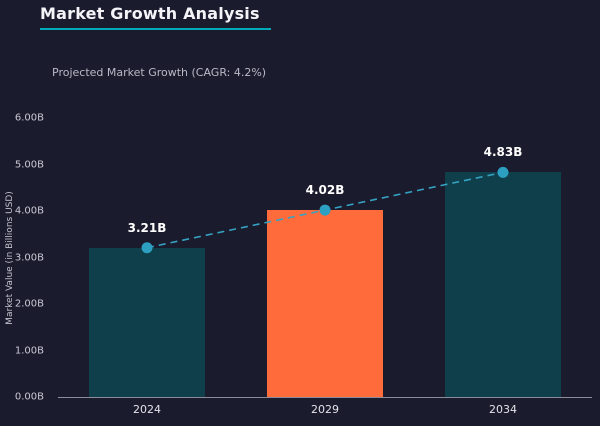 Image resolution: width=600 pixels, height=426 pixels. Describe the element at coordinates (150, 13) in the screenshot. I see `chart-title: Market Growth Analysis` at that location.